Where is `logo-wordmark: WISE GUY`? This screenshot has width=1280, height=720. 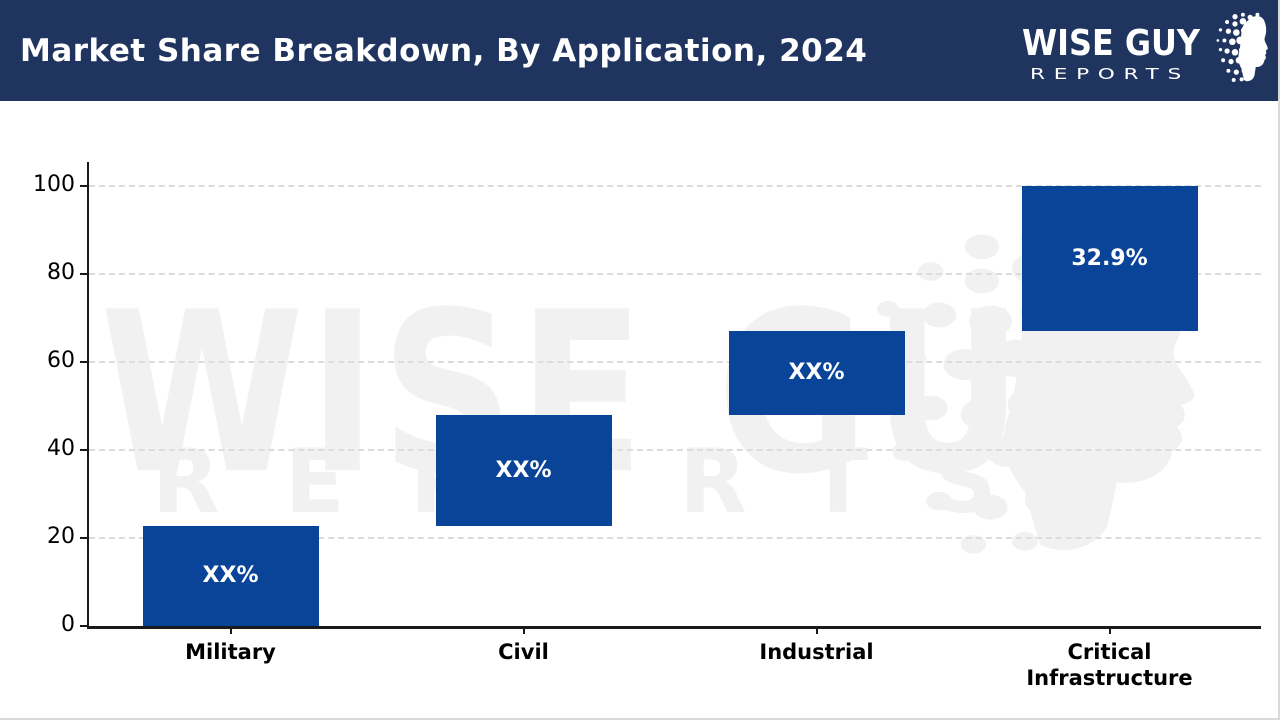 logo-wordmark: WISE GUY is located at coordinates (1111, 43).